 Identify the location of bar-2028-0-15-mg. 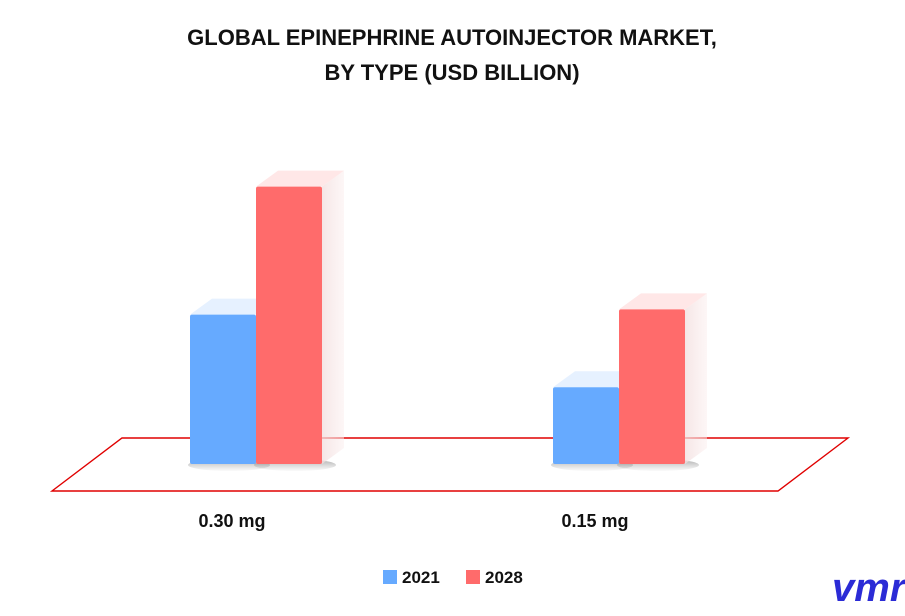
(662, 382).